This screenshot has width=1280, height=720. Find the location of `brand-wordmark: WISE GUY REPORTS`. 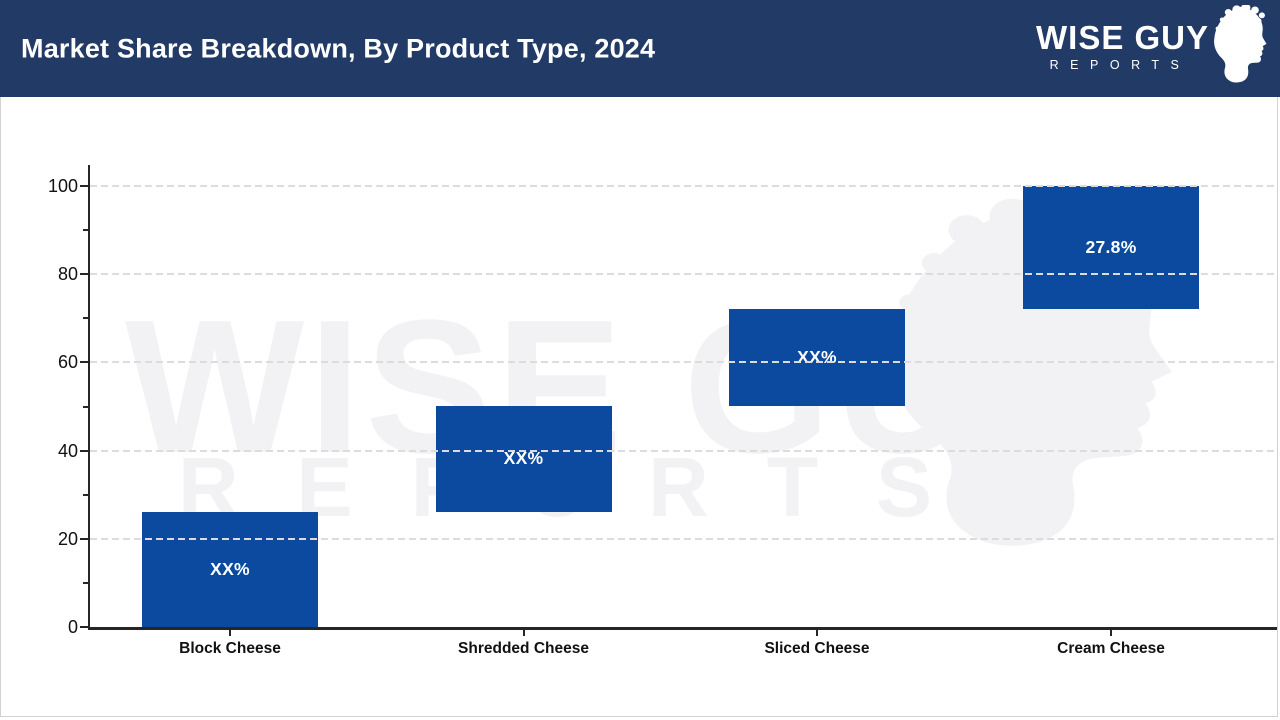

brand-wordmark: WISE GUY REPORTS is located at coordinates (1123, 45).